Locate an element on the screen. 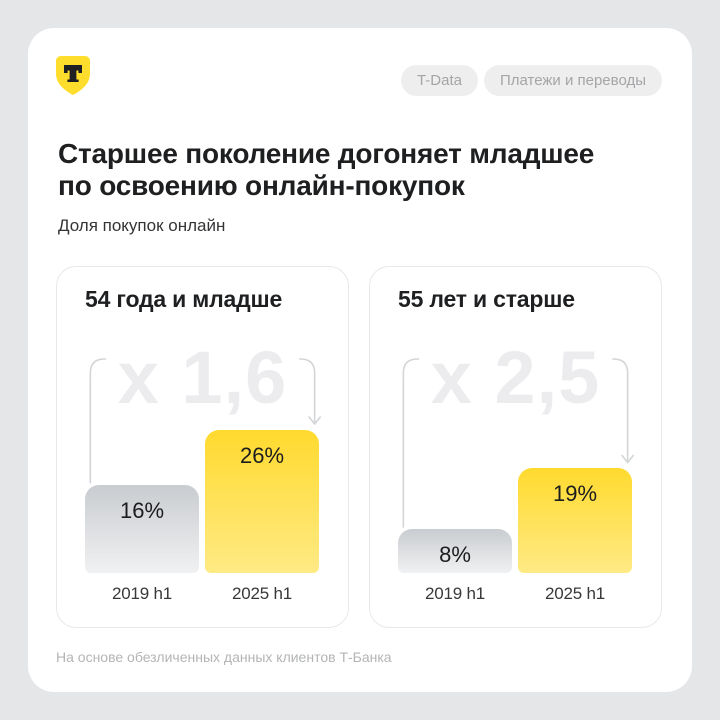  badges-group: T-Data Платежи и переводы is located at coordinates (531, 80).